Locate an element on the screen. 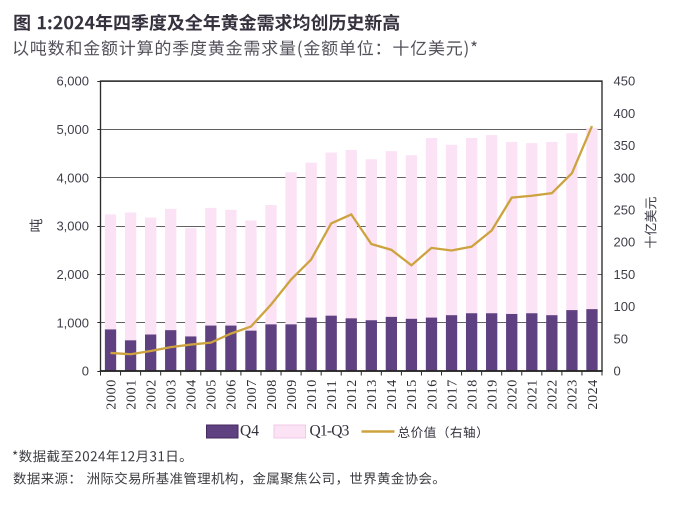  svg-text: 2015 is located at coordinates (412, 394).